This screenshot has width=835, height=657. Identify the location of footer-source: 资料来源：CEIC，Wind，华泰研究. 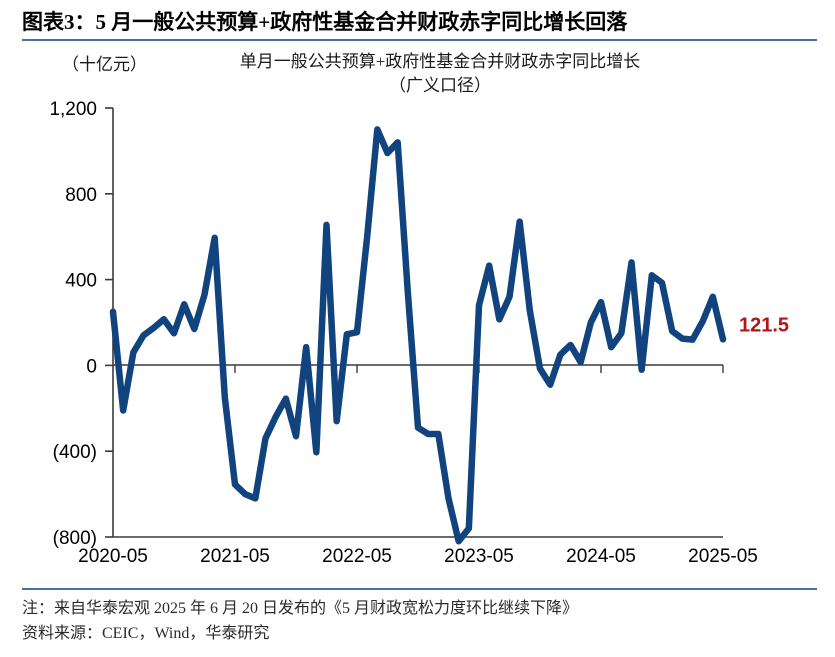
(146, 633).